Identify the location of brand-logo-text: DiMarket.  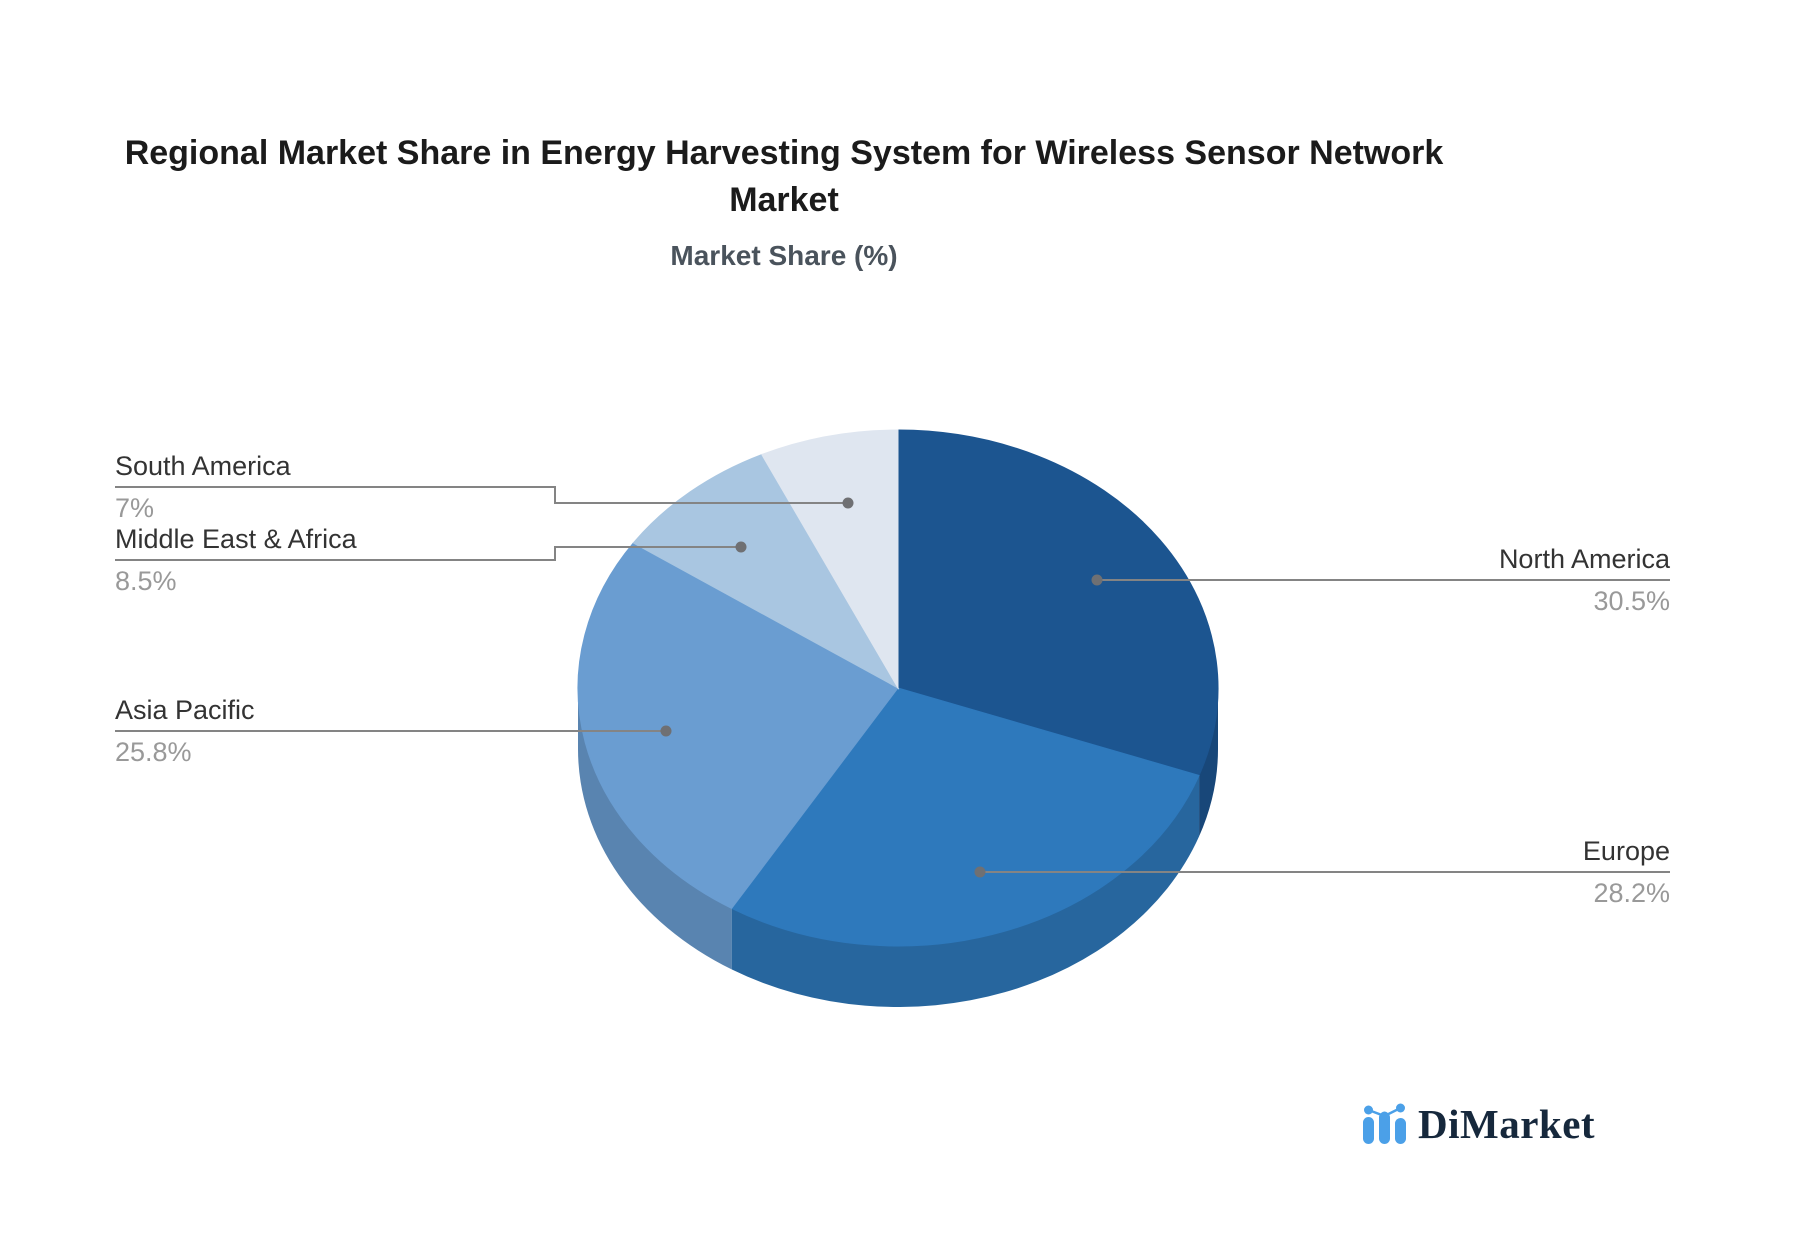
(1507, 1124).